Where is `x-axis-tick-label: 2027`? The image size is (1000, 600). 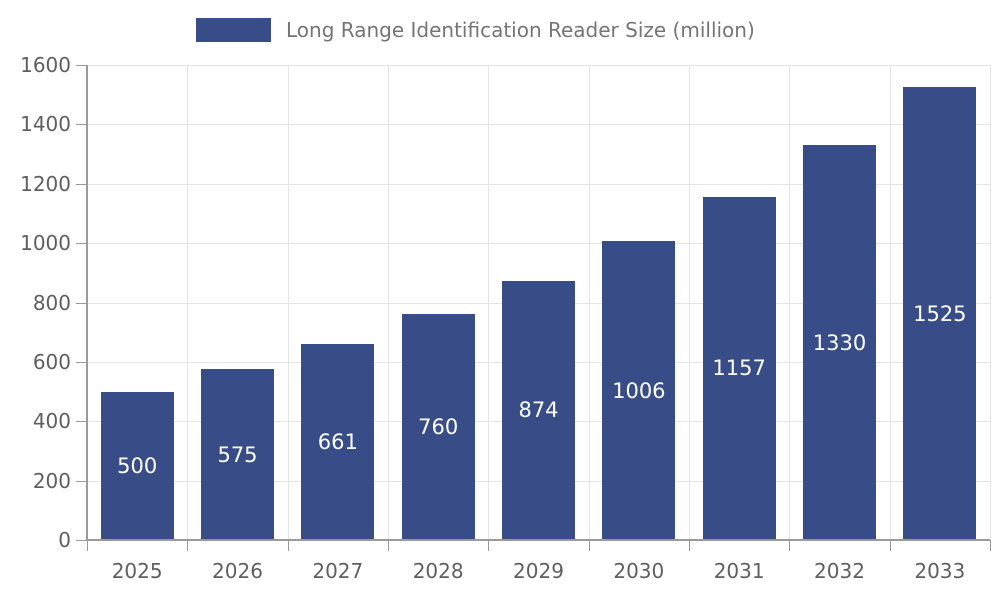
x-axis-tick-label: 2027 is located at coordinates (338, 571).